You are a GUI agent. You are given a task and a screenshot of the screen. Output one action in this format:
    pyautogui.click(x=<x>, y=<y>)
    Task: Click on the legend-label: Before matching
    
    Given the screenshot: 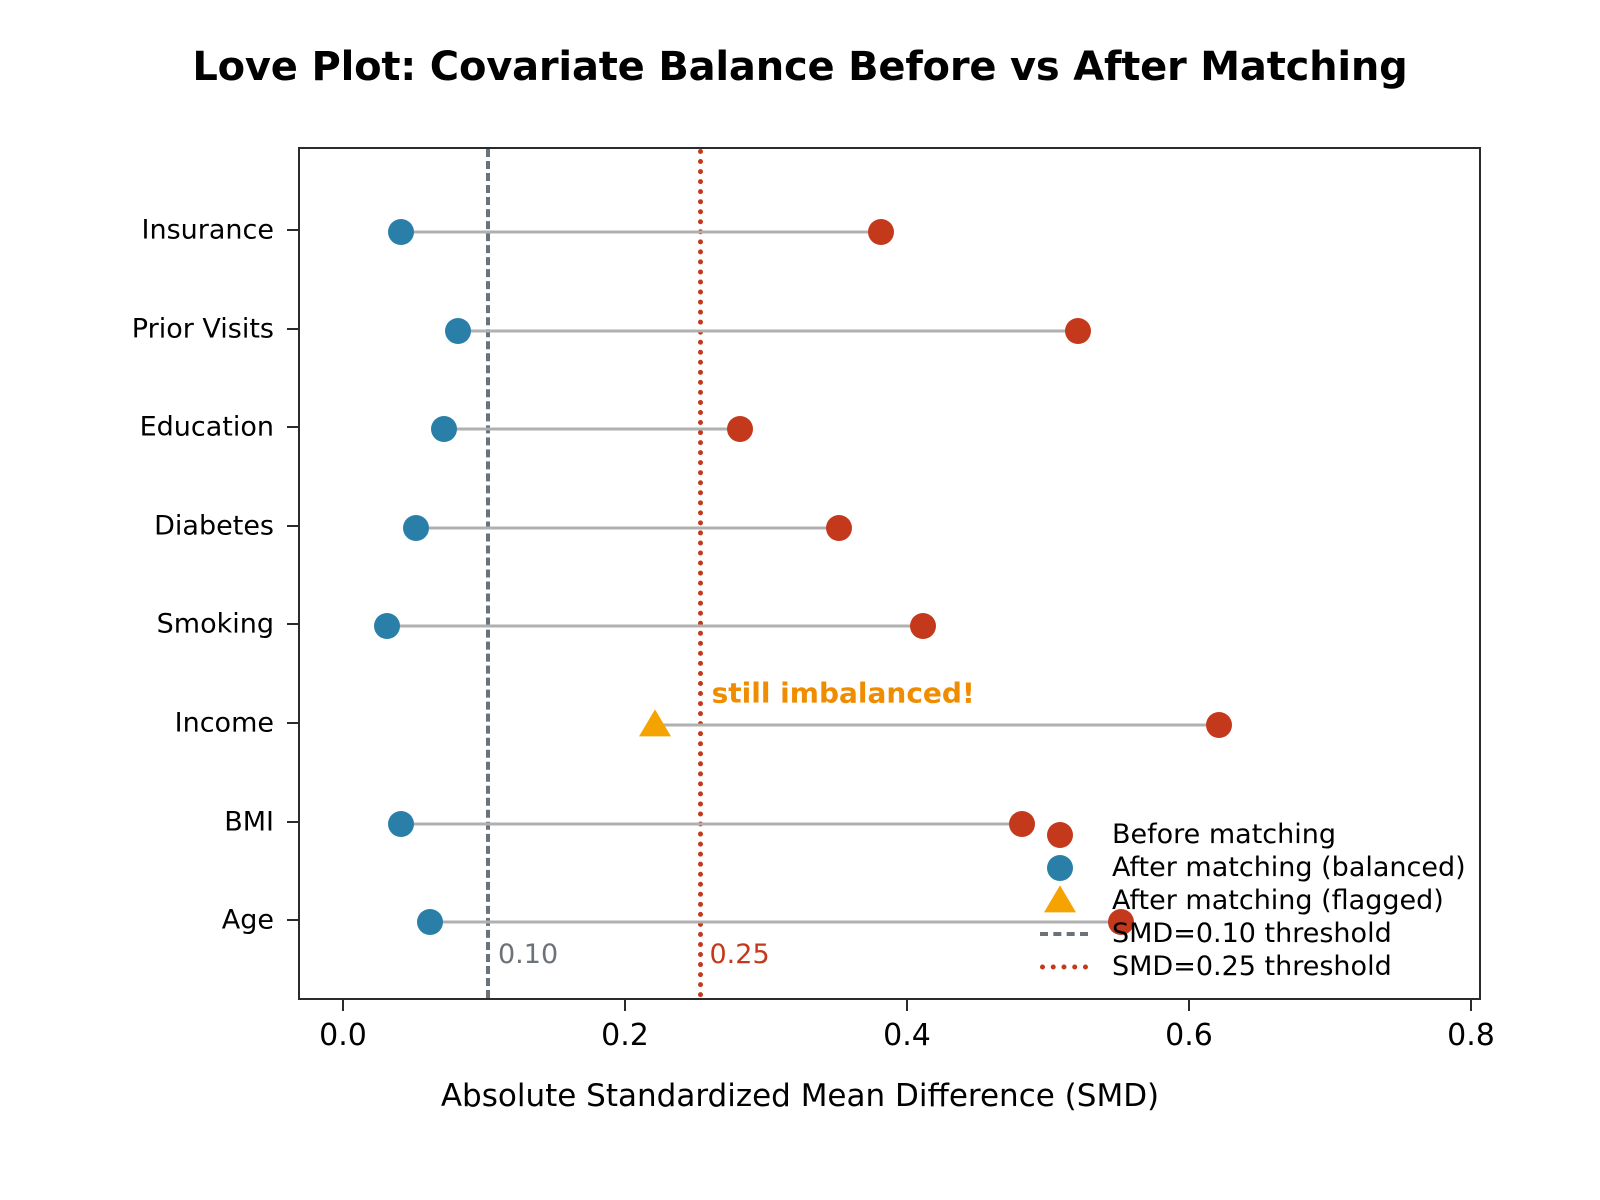 What is the action you would take?
    pyautogui.click(x=1224, y=834)
    